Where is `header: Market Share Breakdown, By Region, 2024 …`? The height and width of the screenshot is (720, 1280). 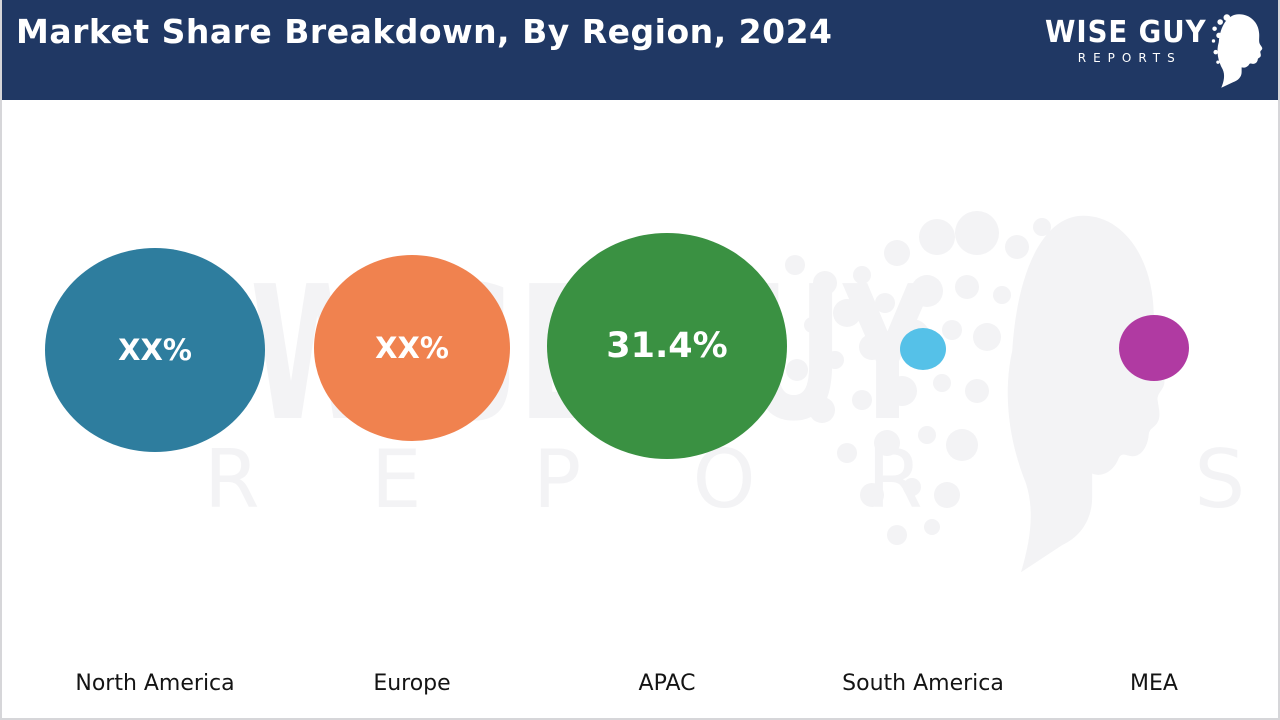 header: Market Share Breakdown, By Region, 2024 … is located at coordinates (640, 50).